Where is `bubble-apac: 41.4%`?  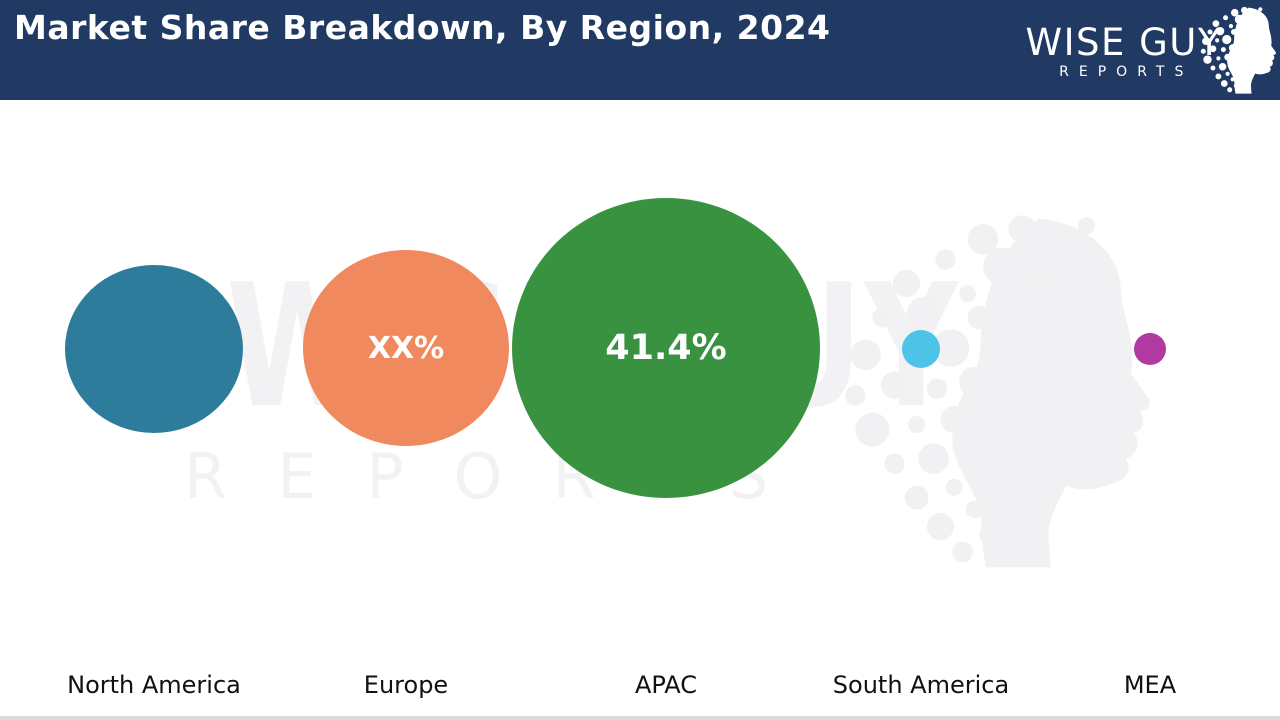
bubble-apac: 41.4% is located at coordinates (666, 348).